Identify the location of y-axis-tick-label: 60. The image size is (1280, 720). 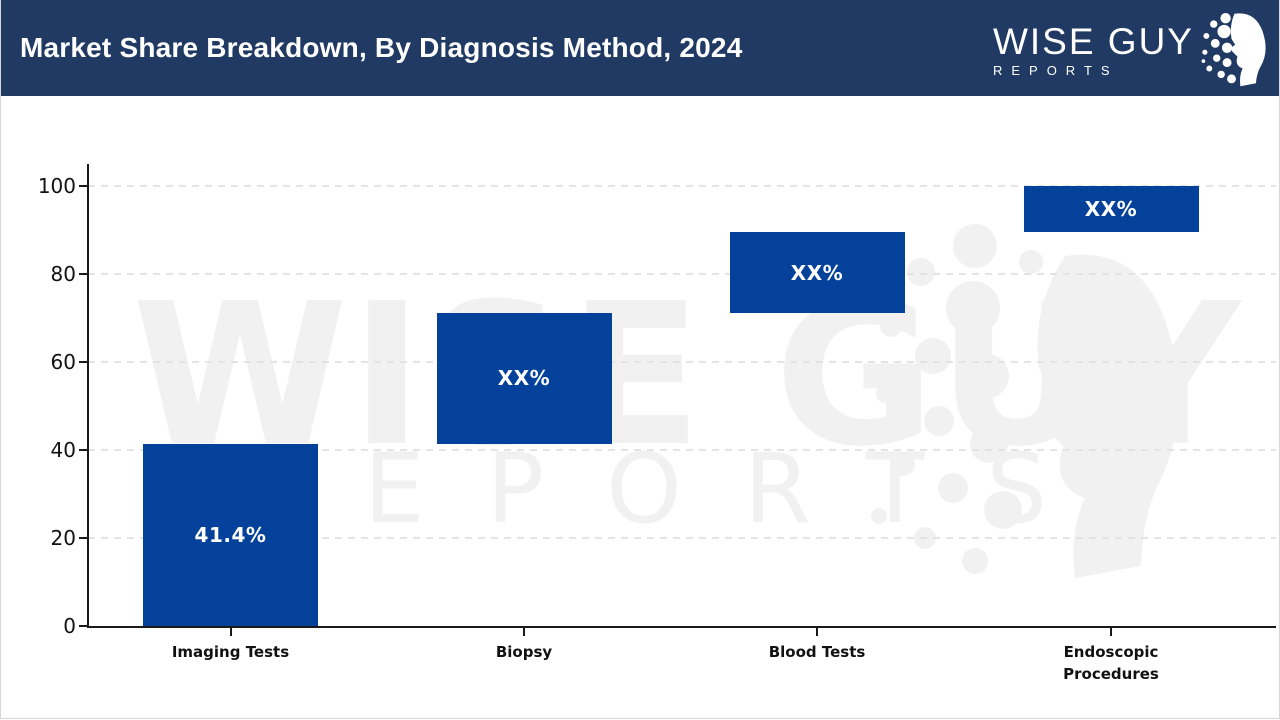
(63, 362).